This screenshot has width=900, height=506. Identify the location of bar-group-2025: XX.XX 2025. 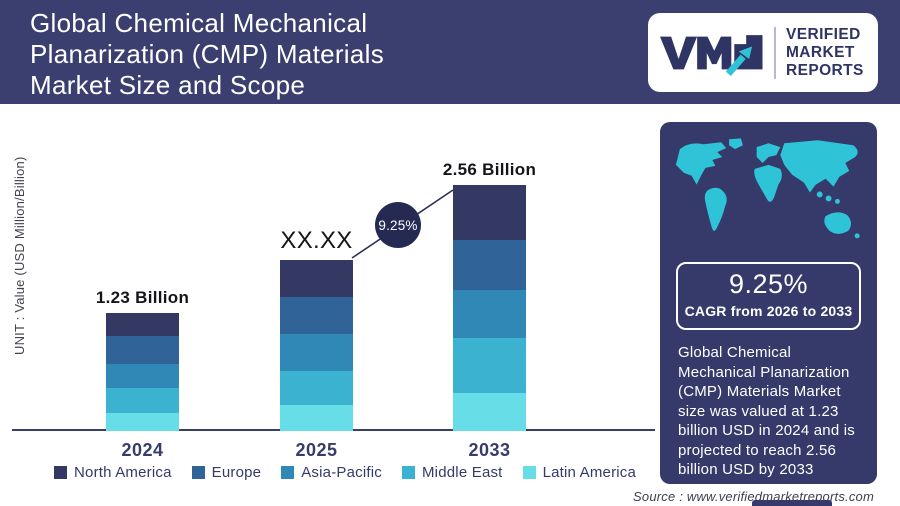
(316, 343).